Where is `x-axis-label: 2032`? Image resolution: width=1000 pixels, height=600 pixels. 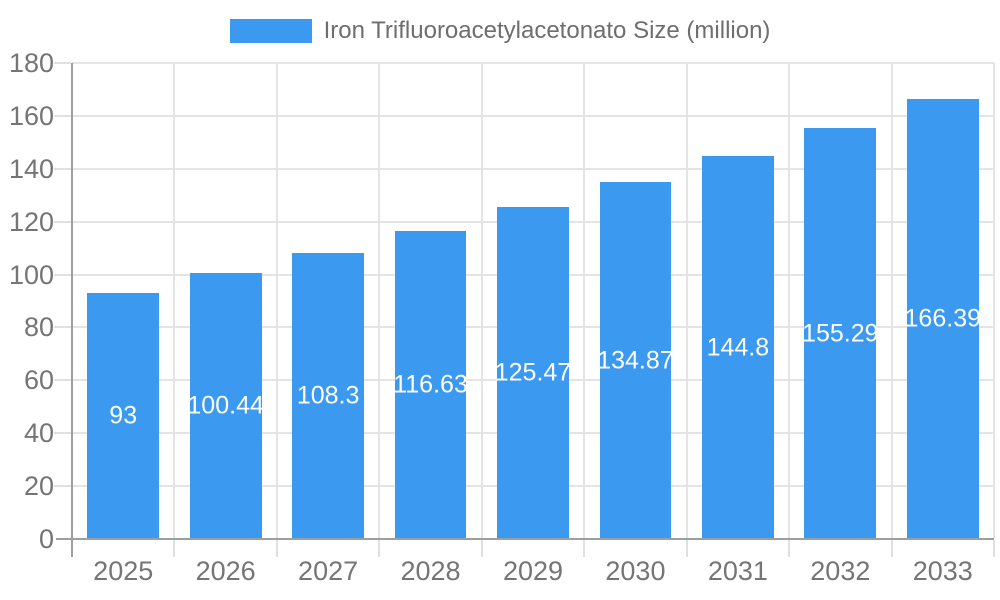 x-axis-label: 2032 is located at coordinates (840, 571).